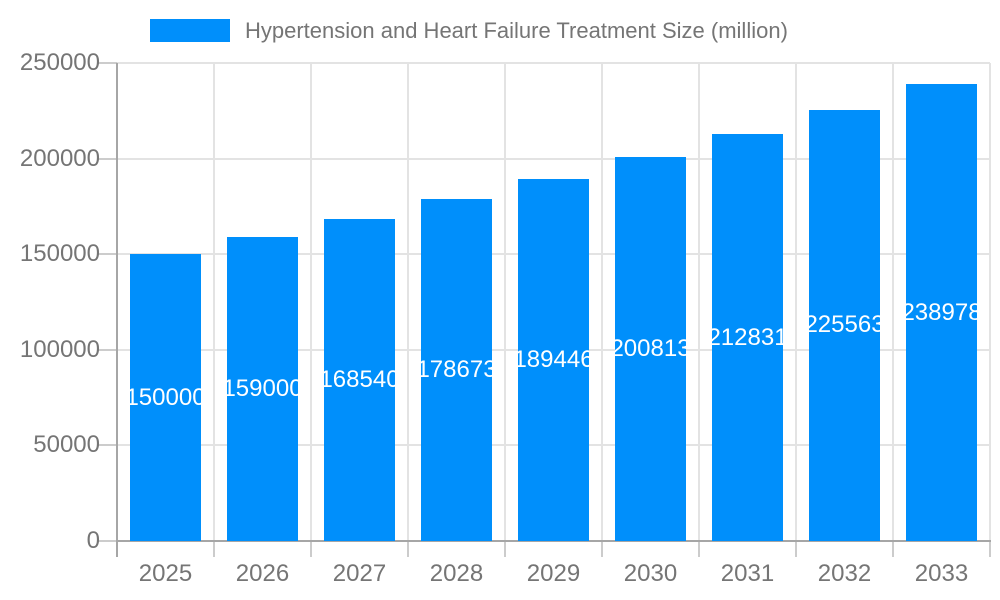 Image resolution: width=1000 pixels, height=600 pixels. Describe the element at coordinates (553, 541) in the screenshot. I see `x-axis-line` at that location.